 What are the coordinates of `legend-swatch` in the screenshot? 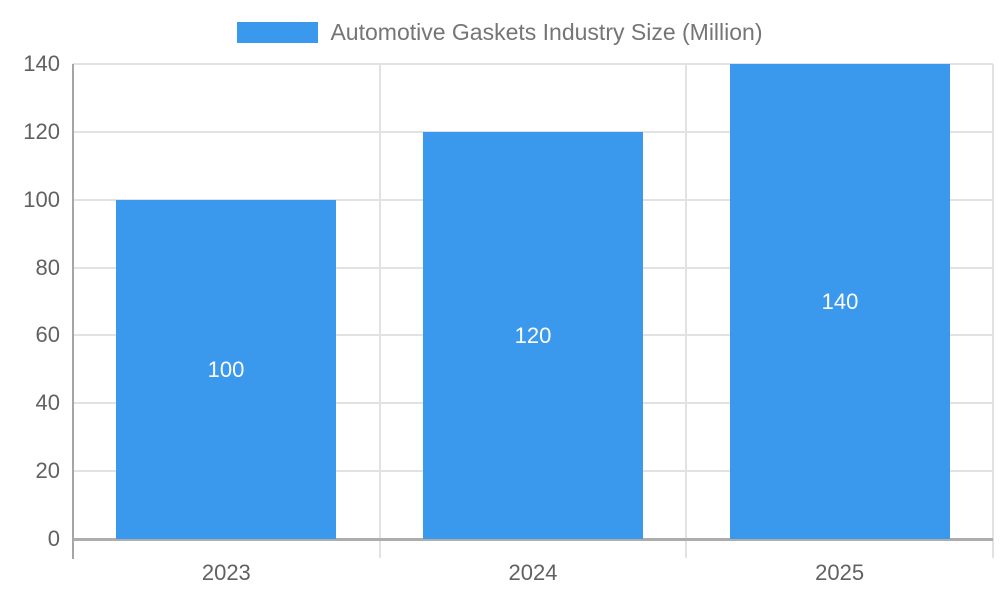 It's located at (278, 32).